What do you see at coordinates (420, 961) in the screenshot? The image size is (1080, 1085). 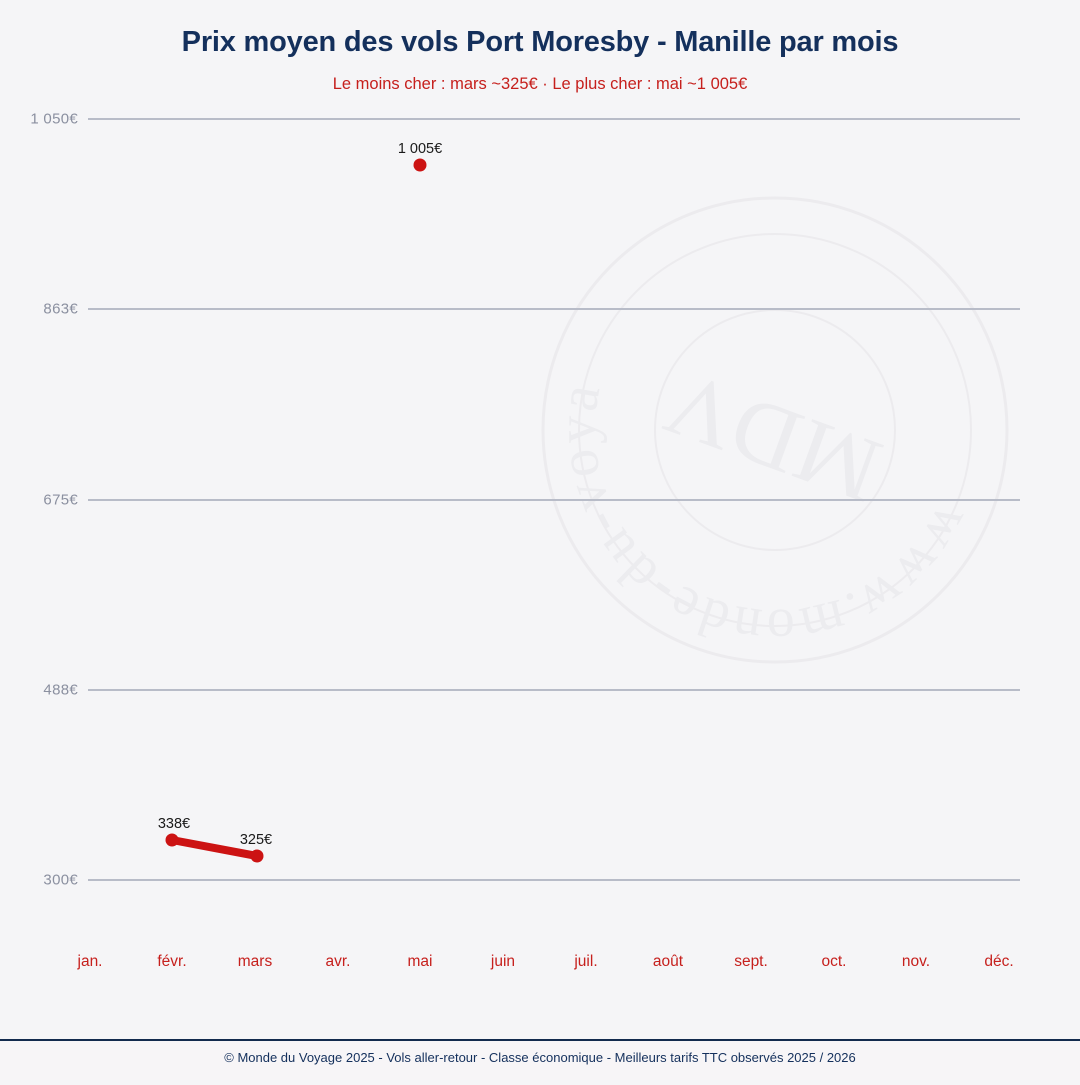 I see `x-tick-label-mai: mai` at bounding box center [420, 961].